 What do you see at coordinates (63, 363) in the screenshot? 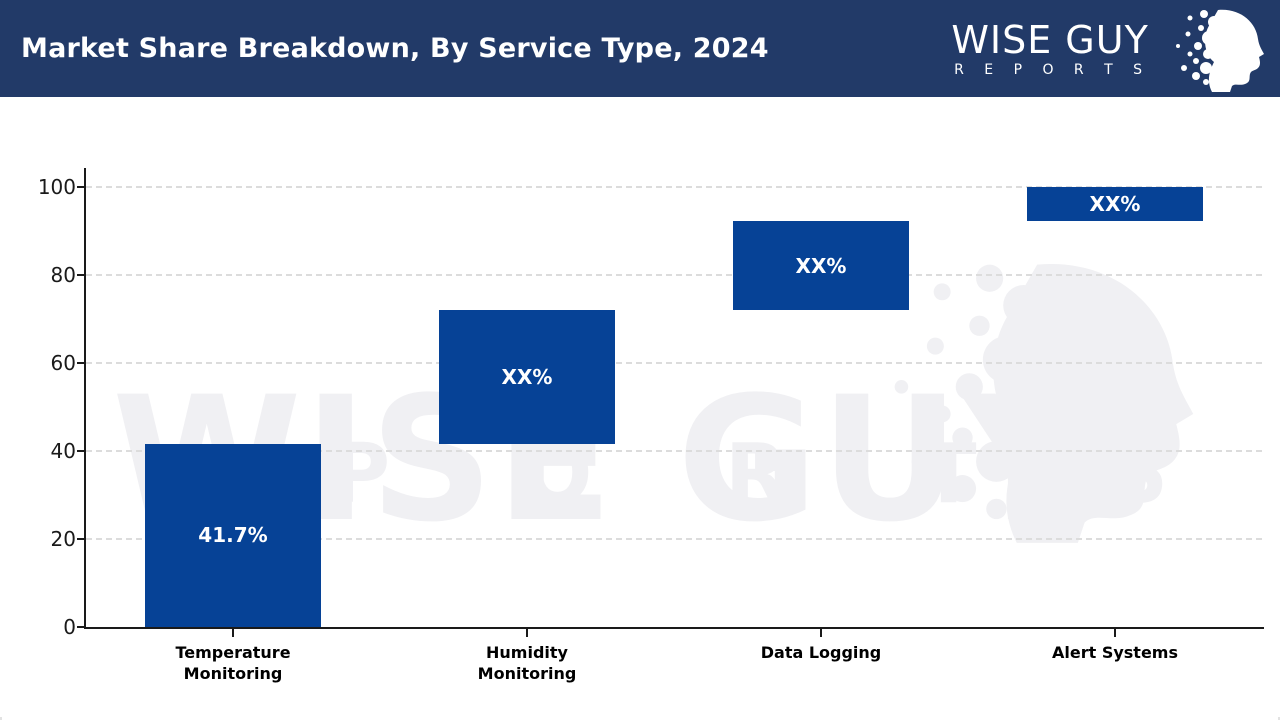
I see `y-tick-label-60: 60` at bounding box center [63, 363].